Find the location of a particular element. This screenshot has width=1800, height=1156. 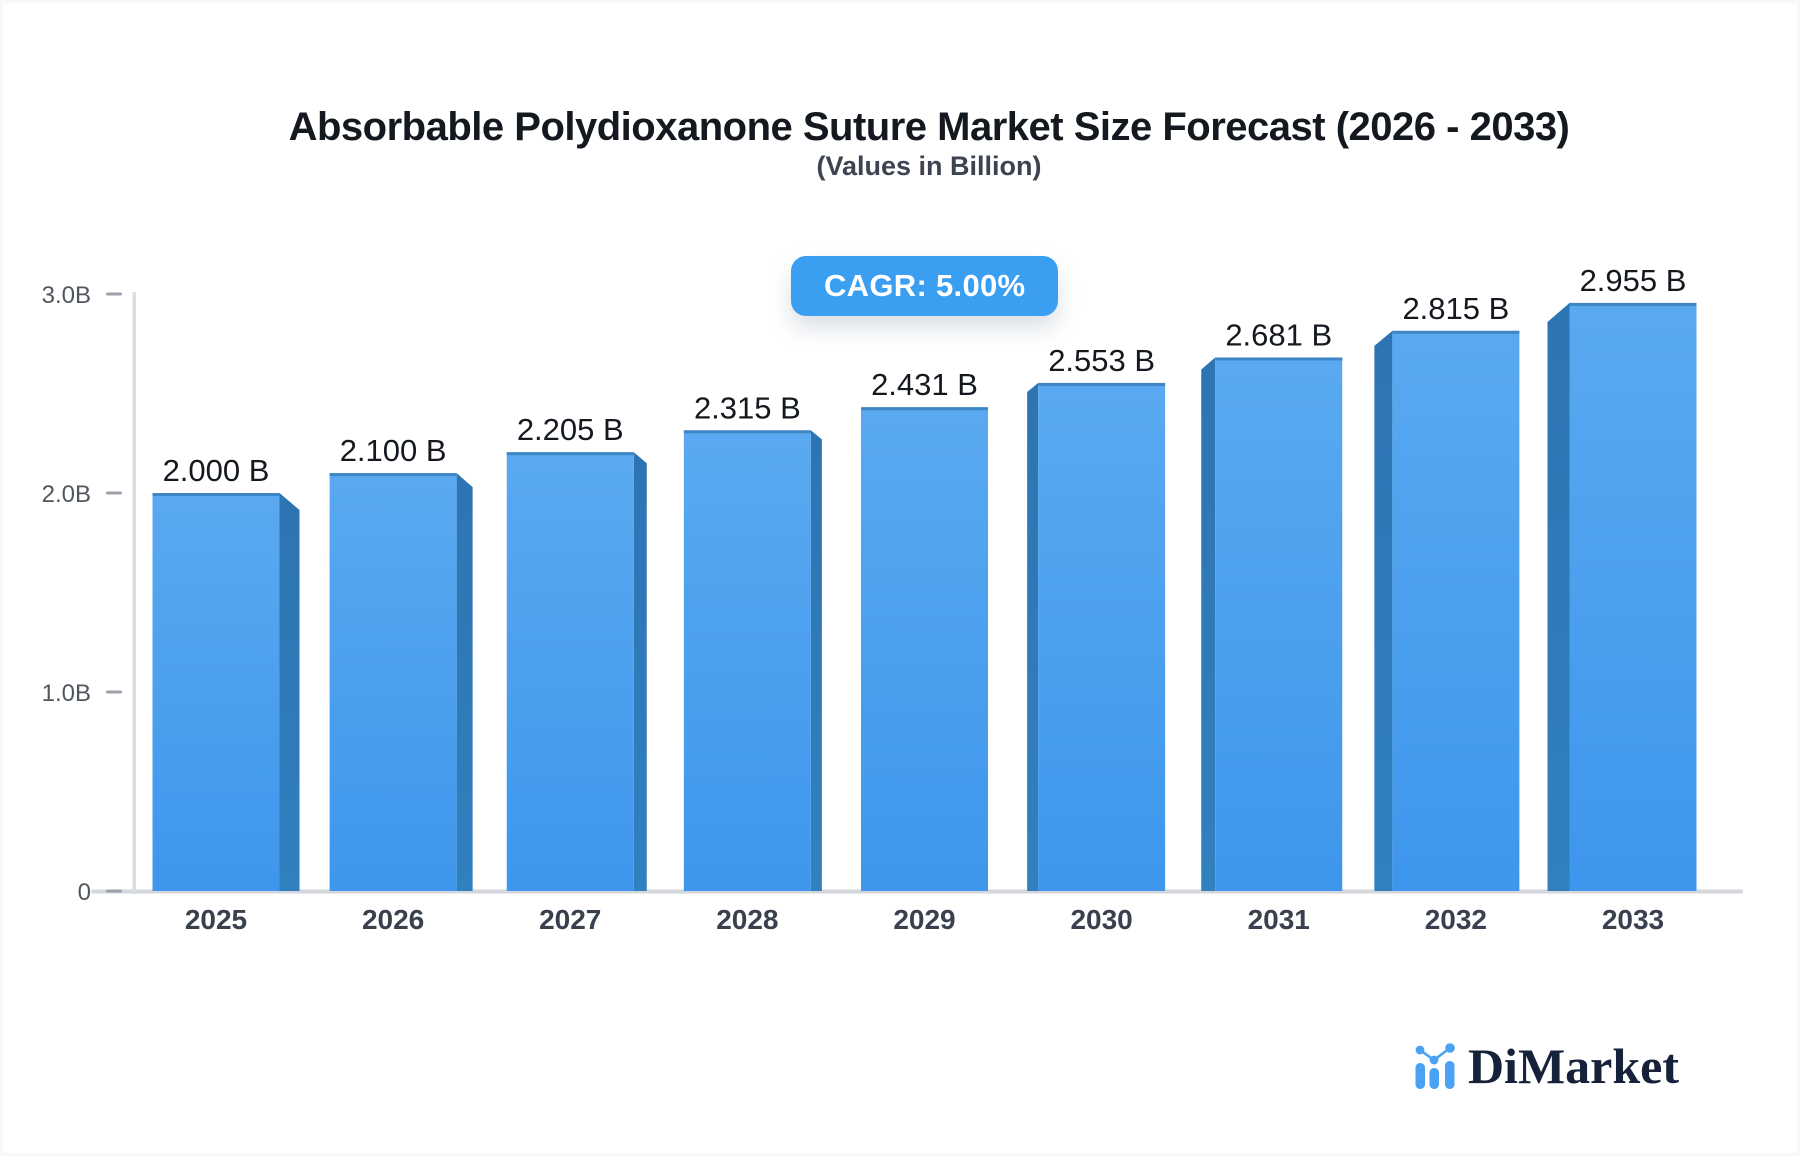

x-tick-label: 2030 is located at coordinates (1101, 919).